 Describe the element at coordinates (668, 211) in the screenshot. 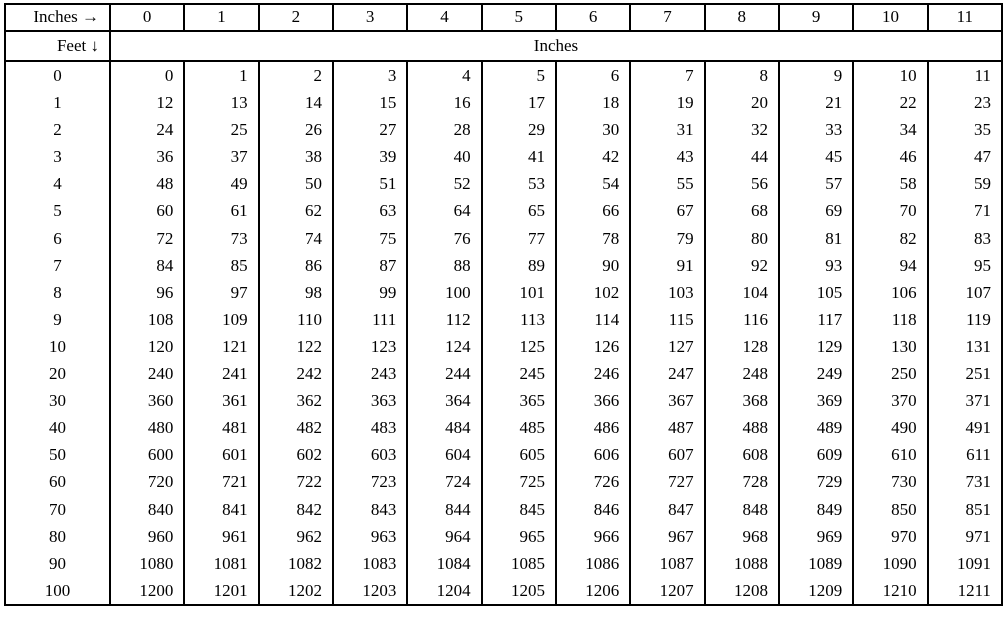

I see `cell-inches-value: 67` at that location.